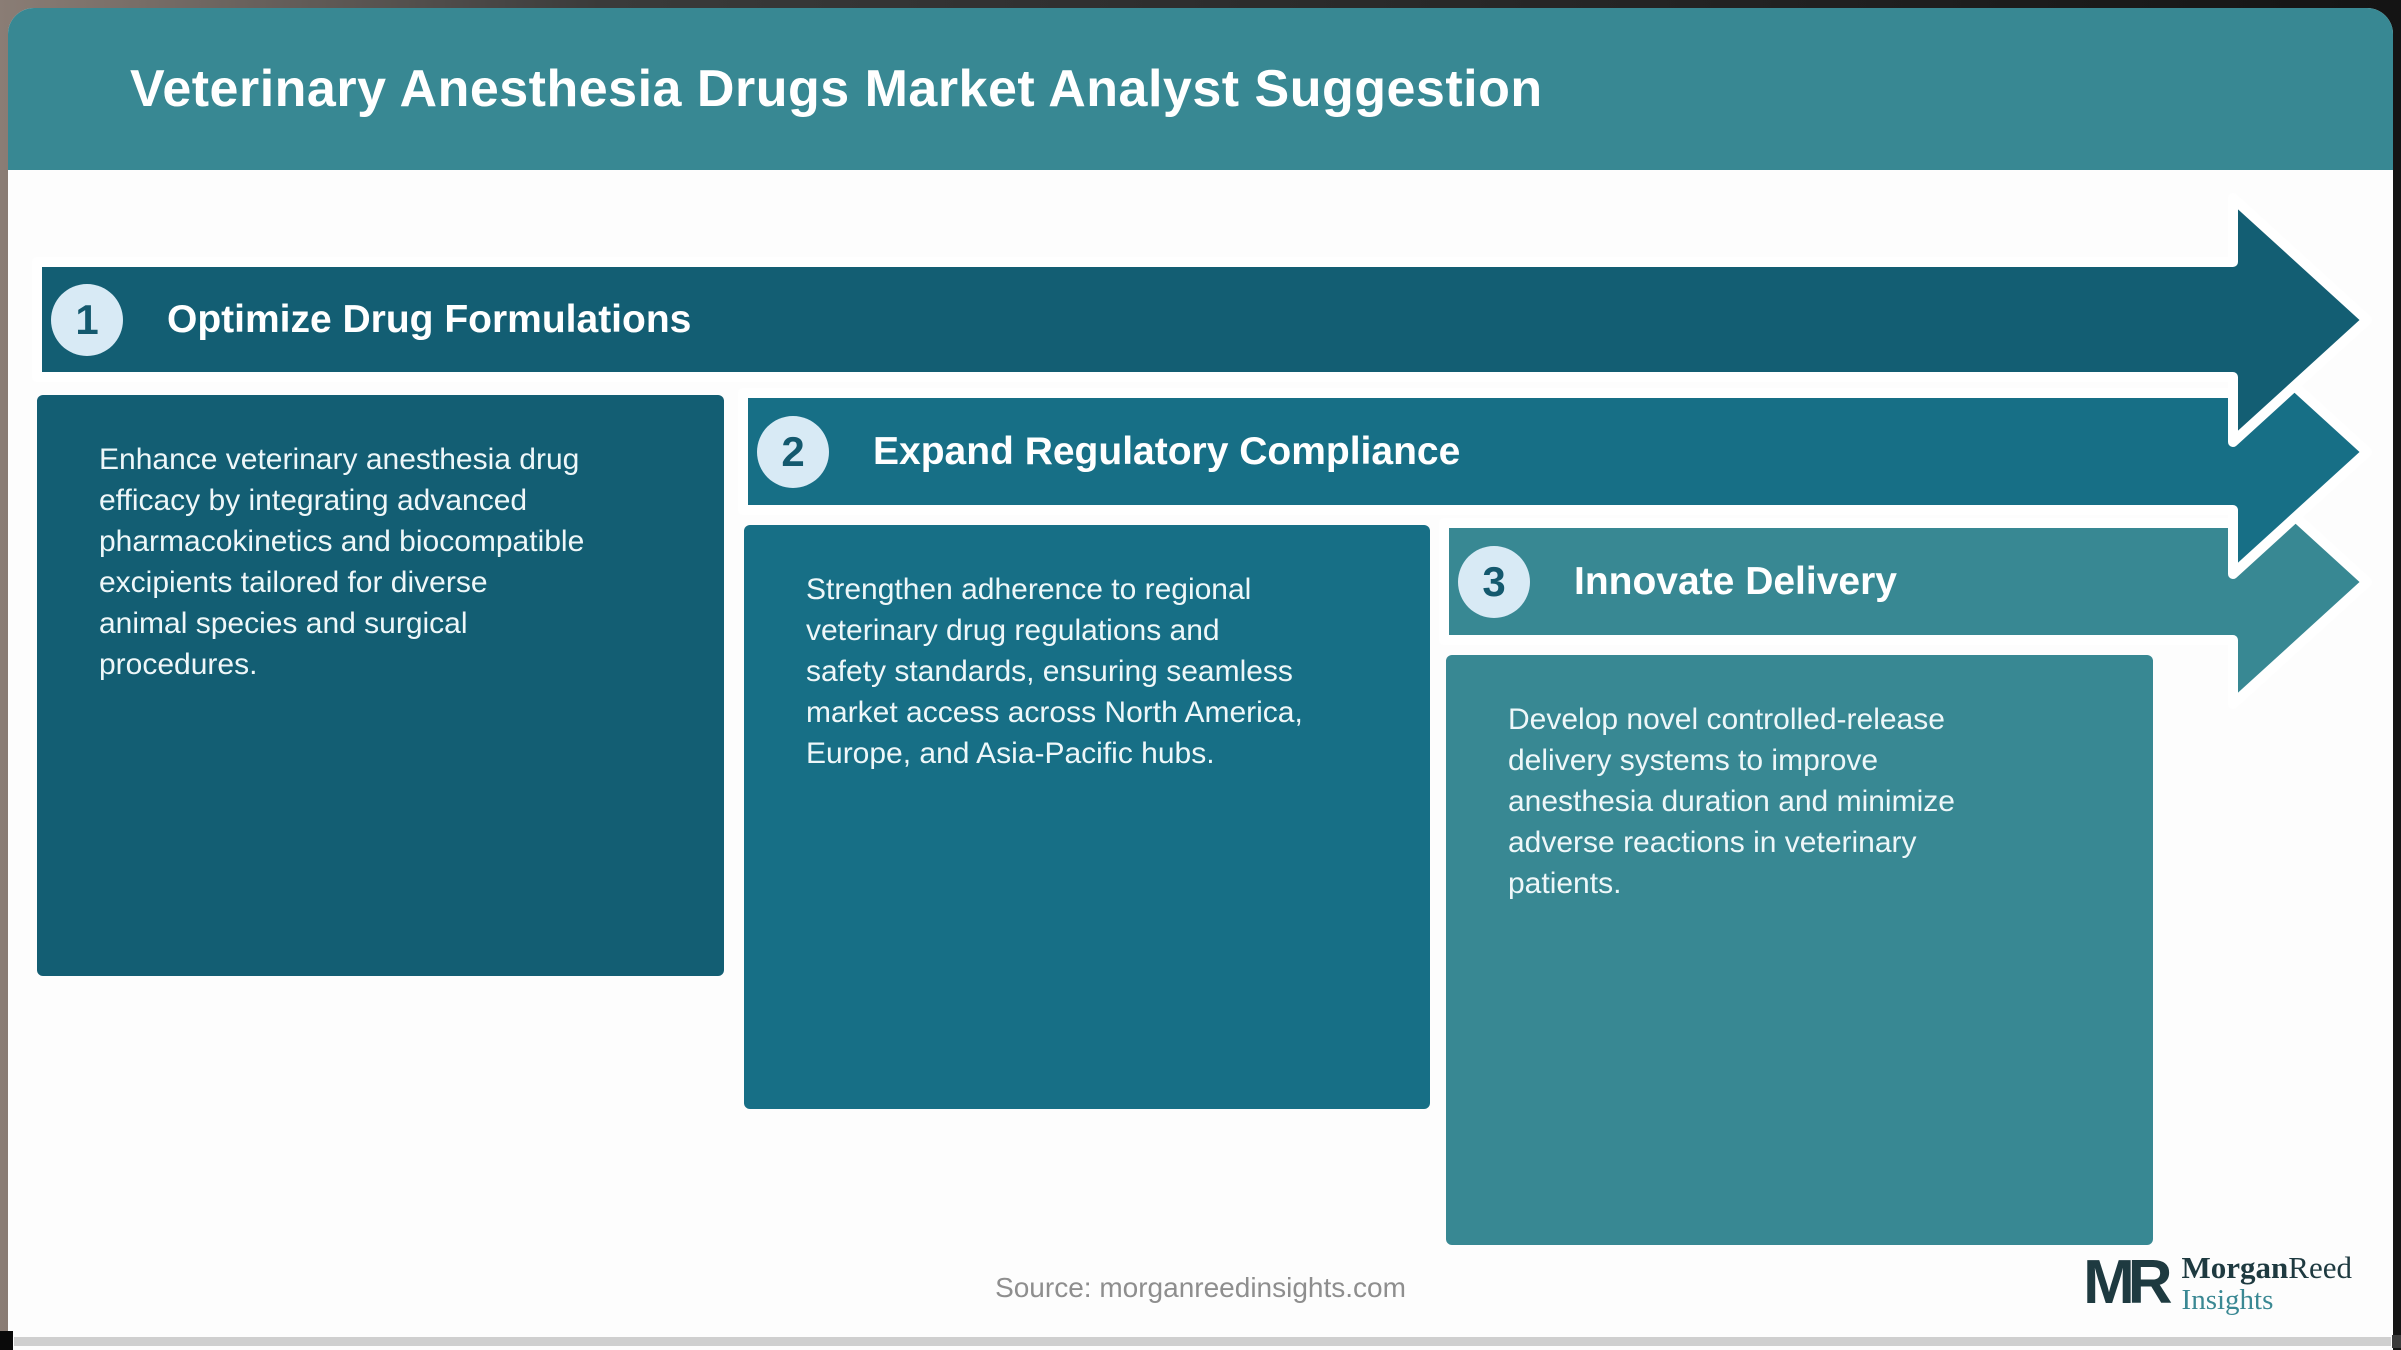  I want to click on video-progress-endcap, so click(2396, 1341).